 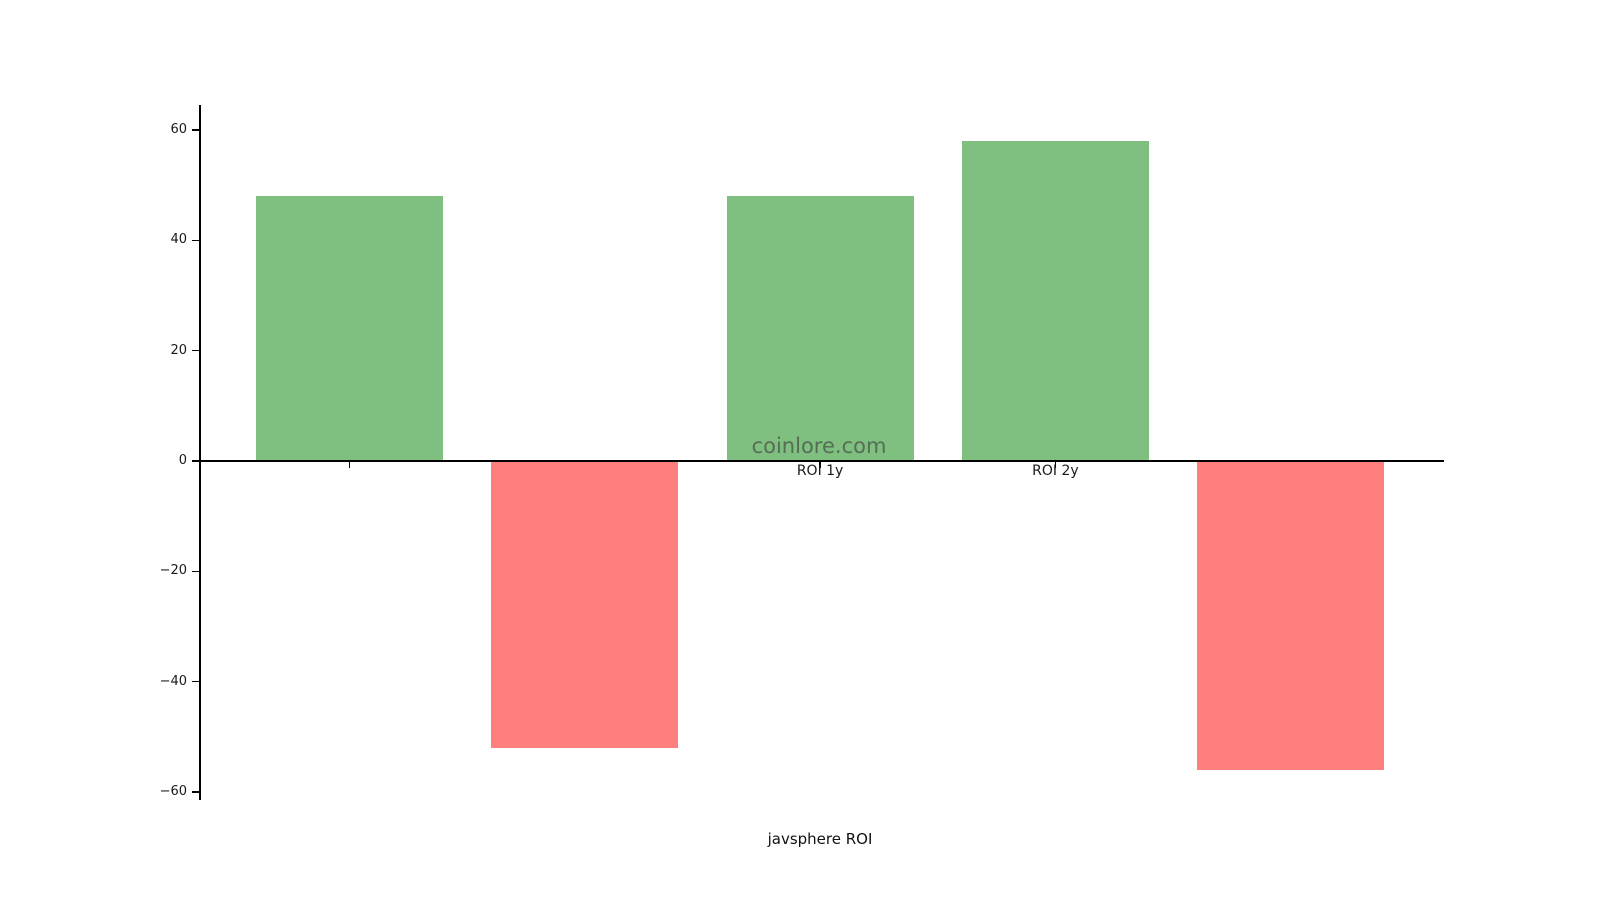 I want to click on x-axis-line, so click(x=821, y=461).